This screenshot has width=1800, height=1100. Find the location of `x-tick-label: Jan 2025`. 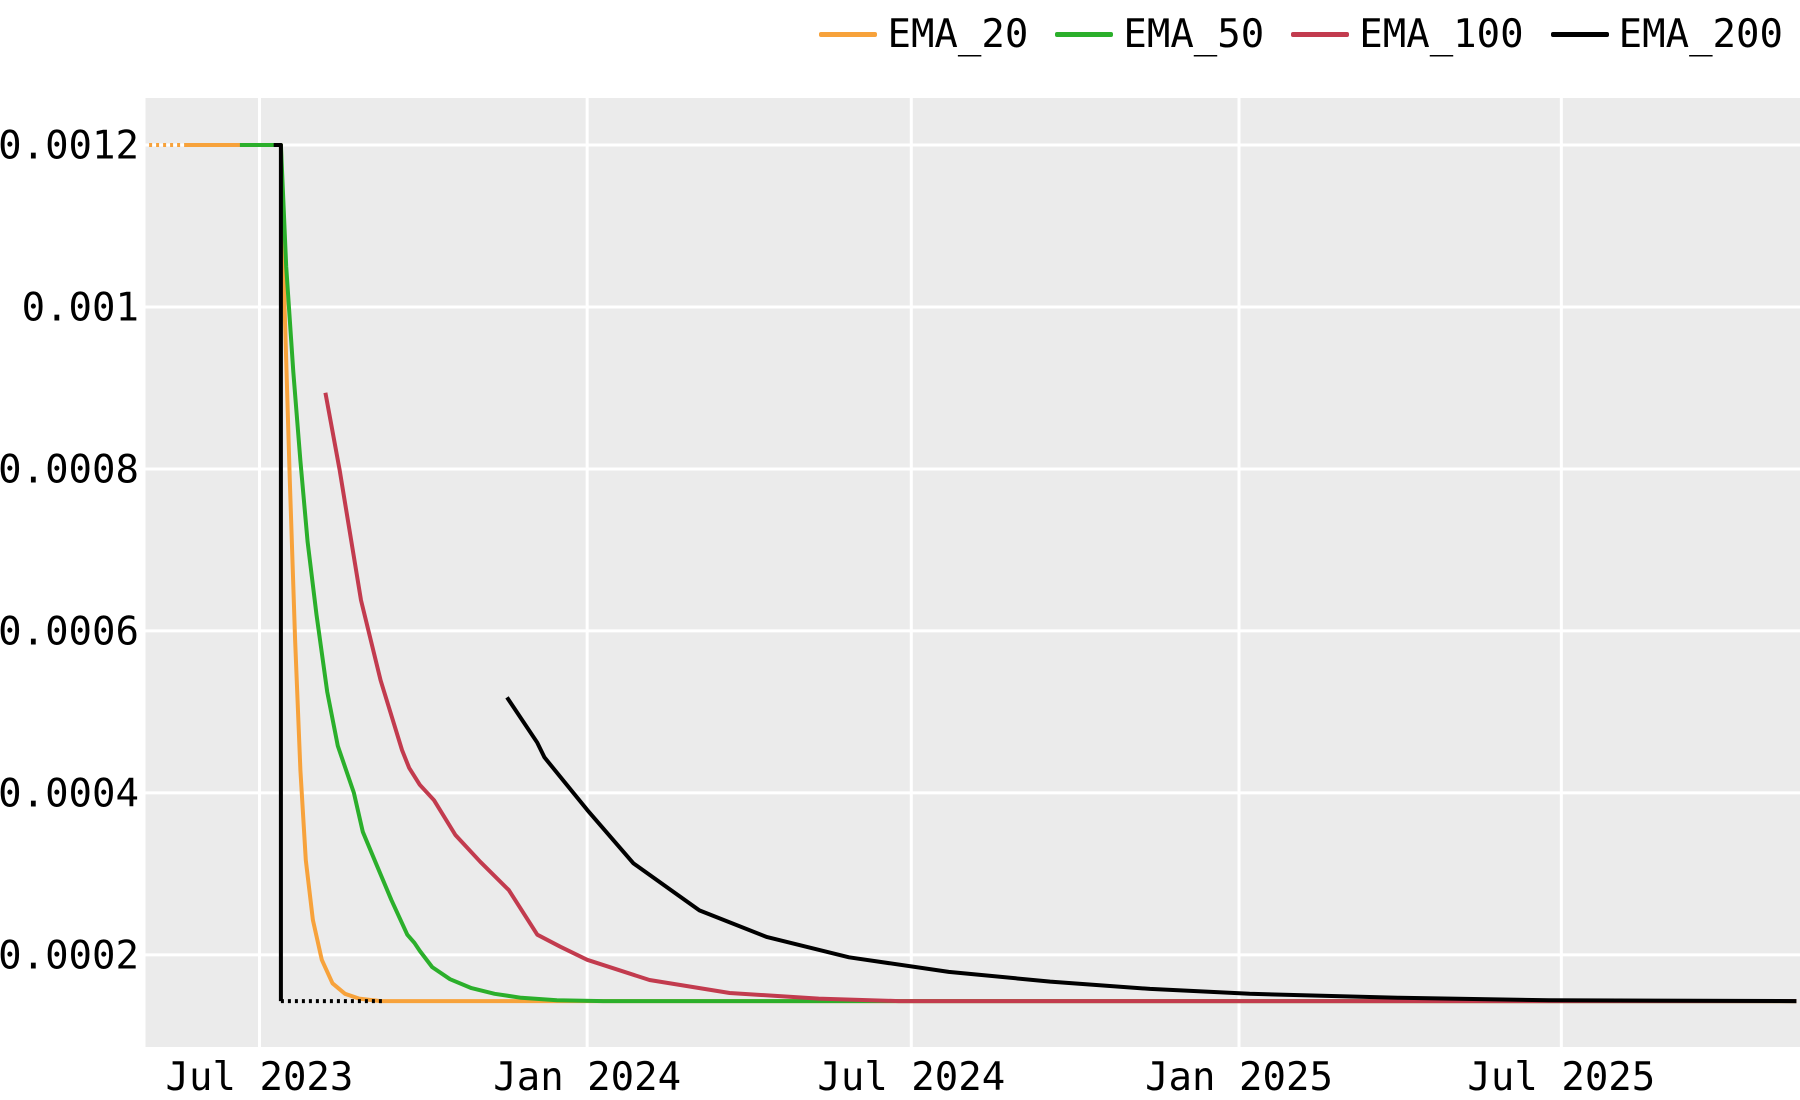

x-tick-label: Jan 2025 is located at coordinates (1239, 1077).